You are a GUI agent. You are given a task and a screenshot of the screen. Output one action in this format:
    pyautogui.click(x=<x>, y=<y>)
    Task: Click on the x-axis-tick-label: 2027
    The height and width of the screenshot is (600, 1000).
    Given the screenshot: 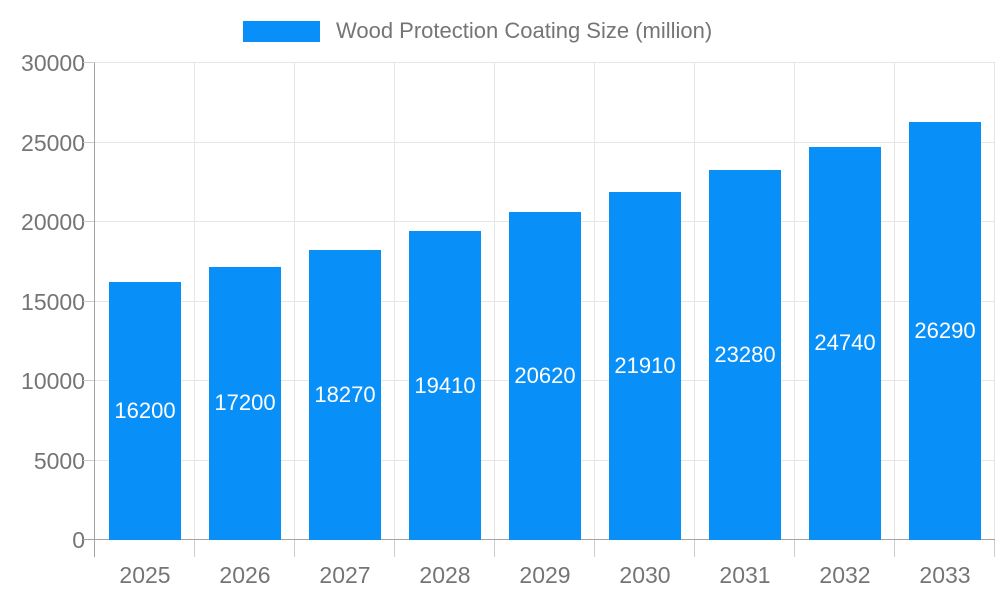 What is the action you would take?
    pyautogui.click(x=345, y=575)
    